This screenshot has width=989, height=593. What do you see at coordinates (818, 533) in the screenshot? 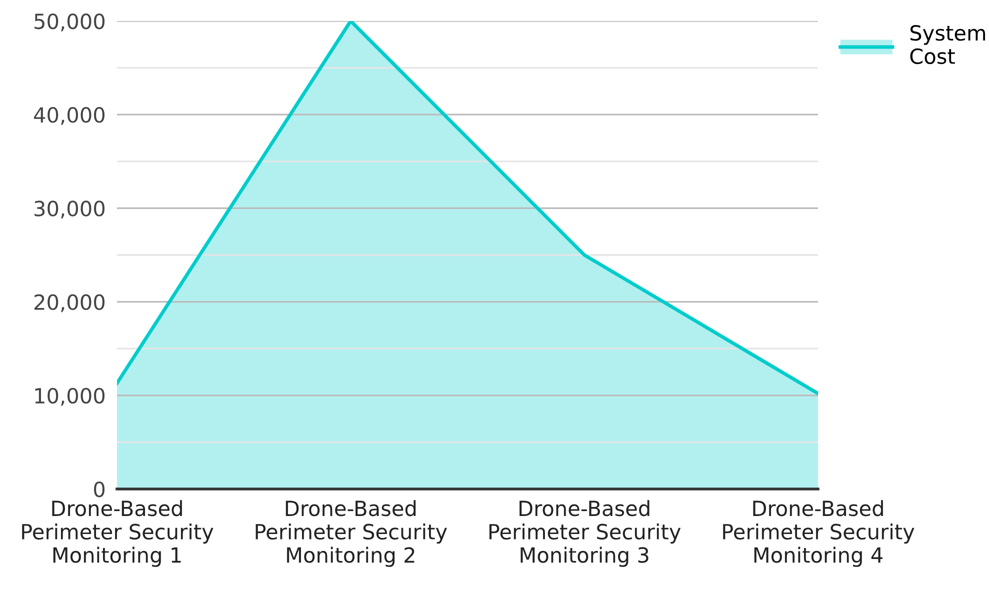
I see `x-tick-label: Drone-Based Perimeter Security Monitoring 4` at bounding box center [818, 533].